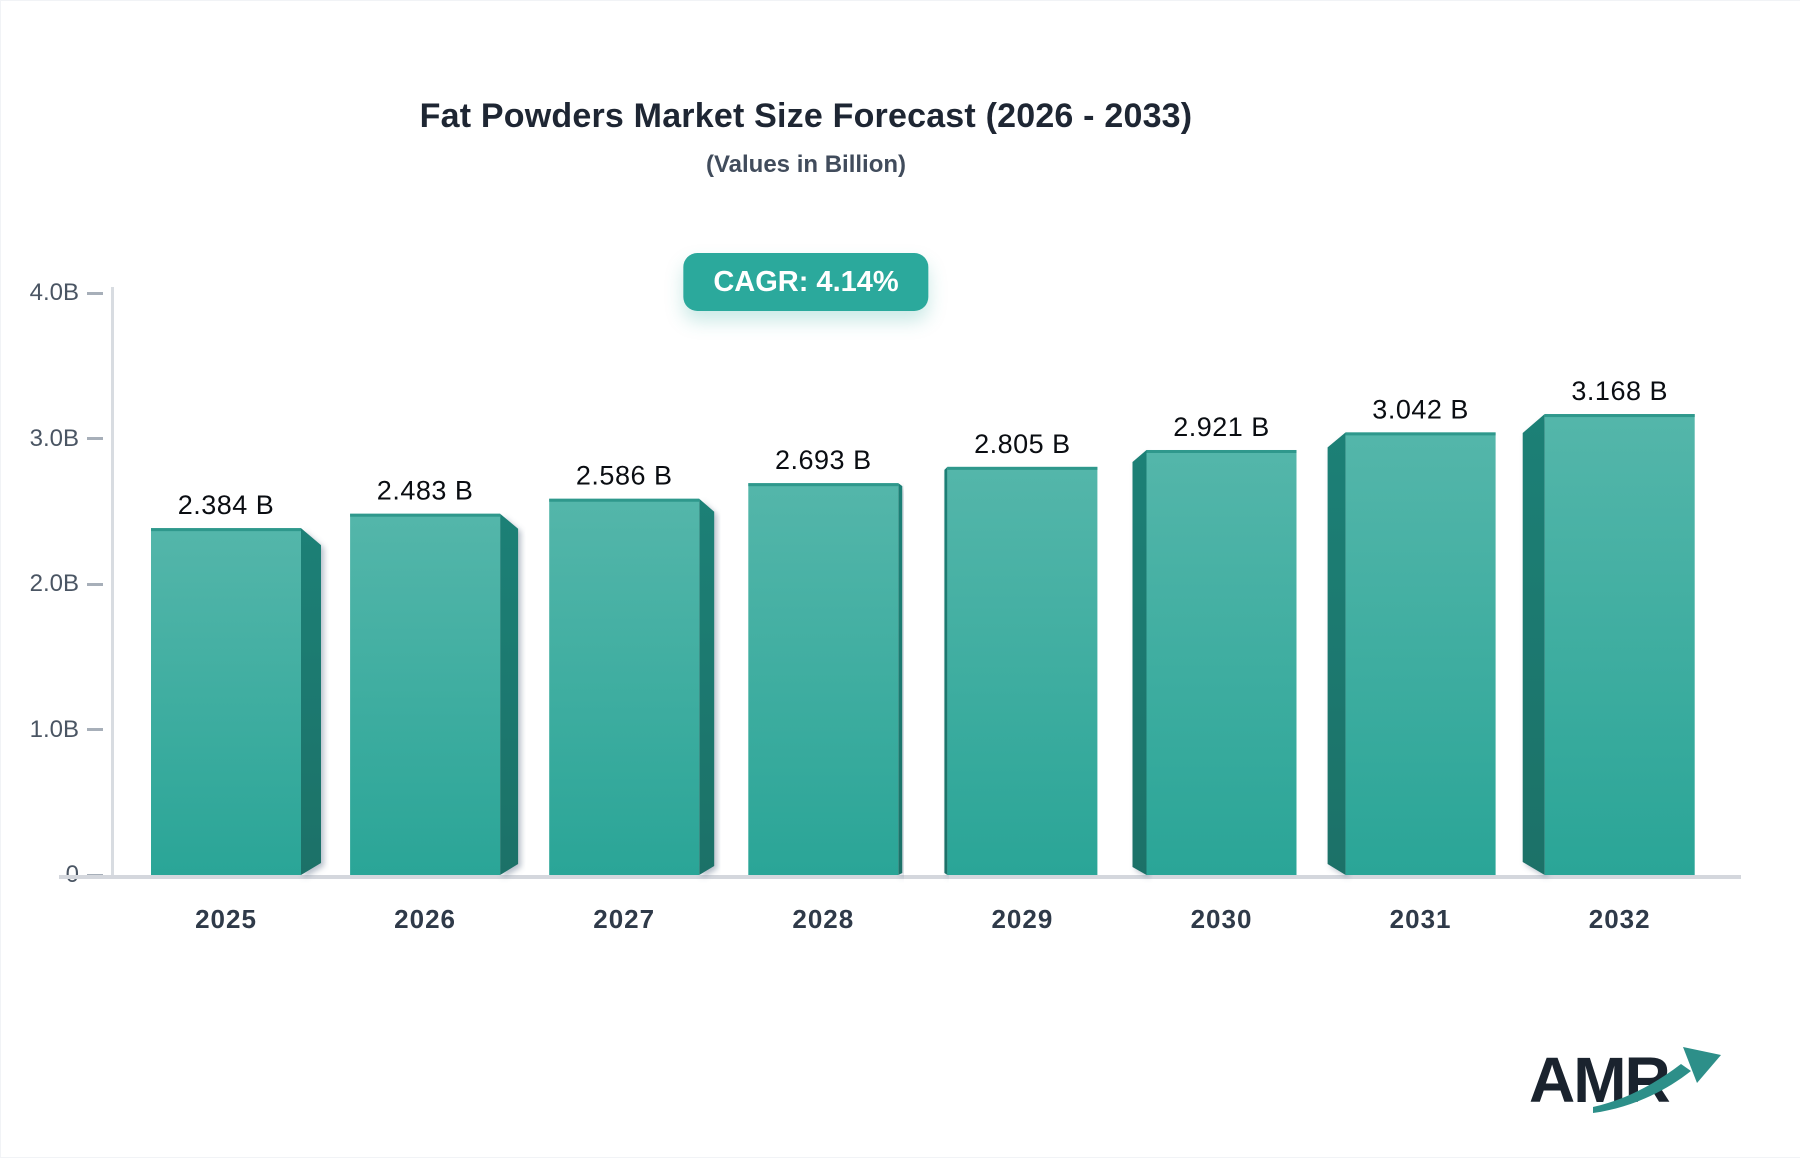 Image resolution: width=1800 pixels, height=1158 pixels. I want to click on bar-value-label: 3.042 B, so click(1420, 409).